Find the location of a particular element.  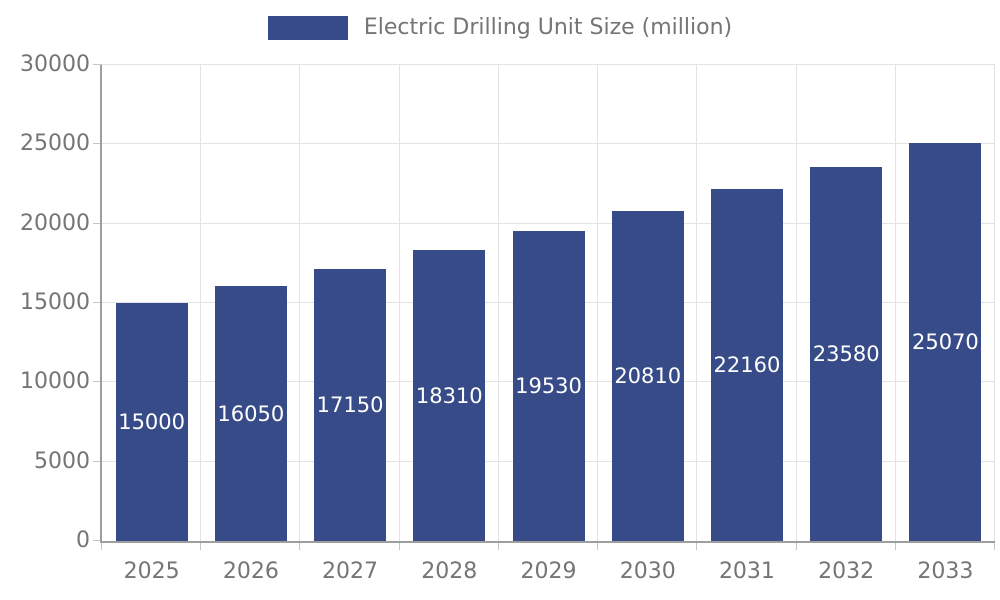

legend-swatch-icon is located at coordinates (307, 28).